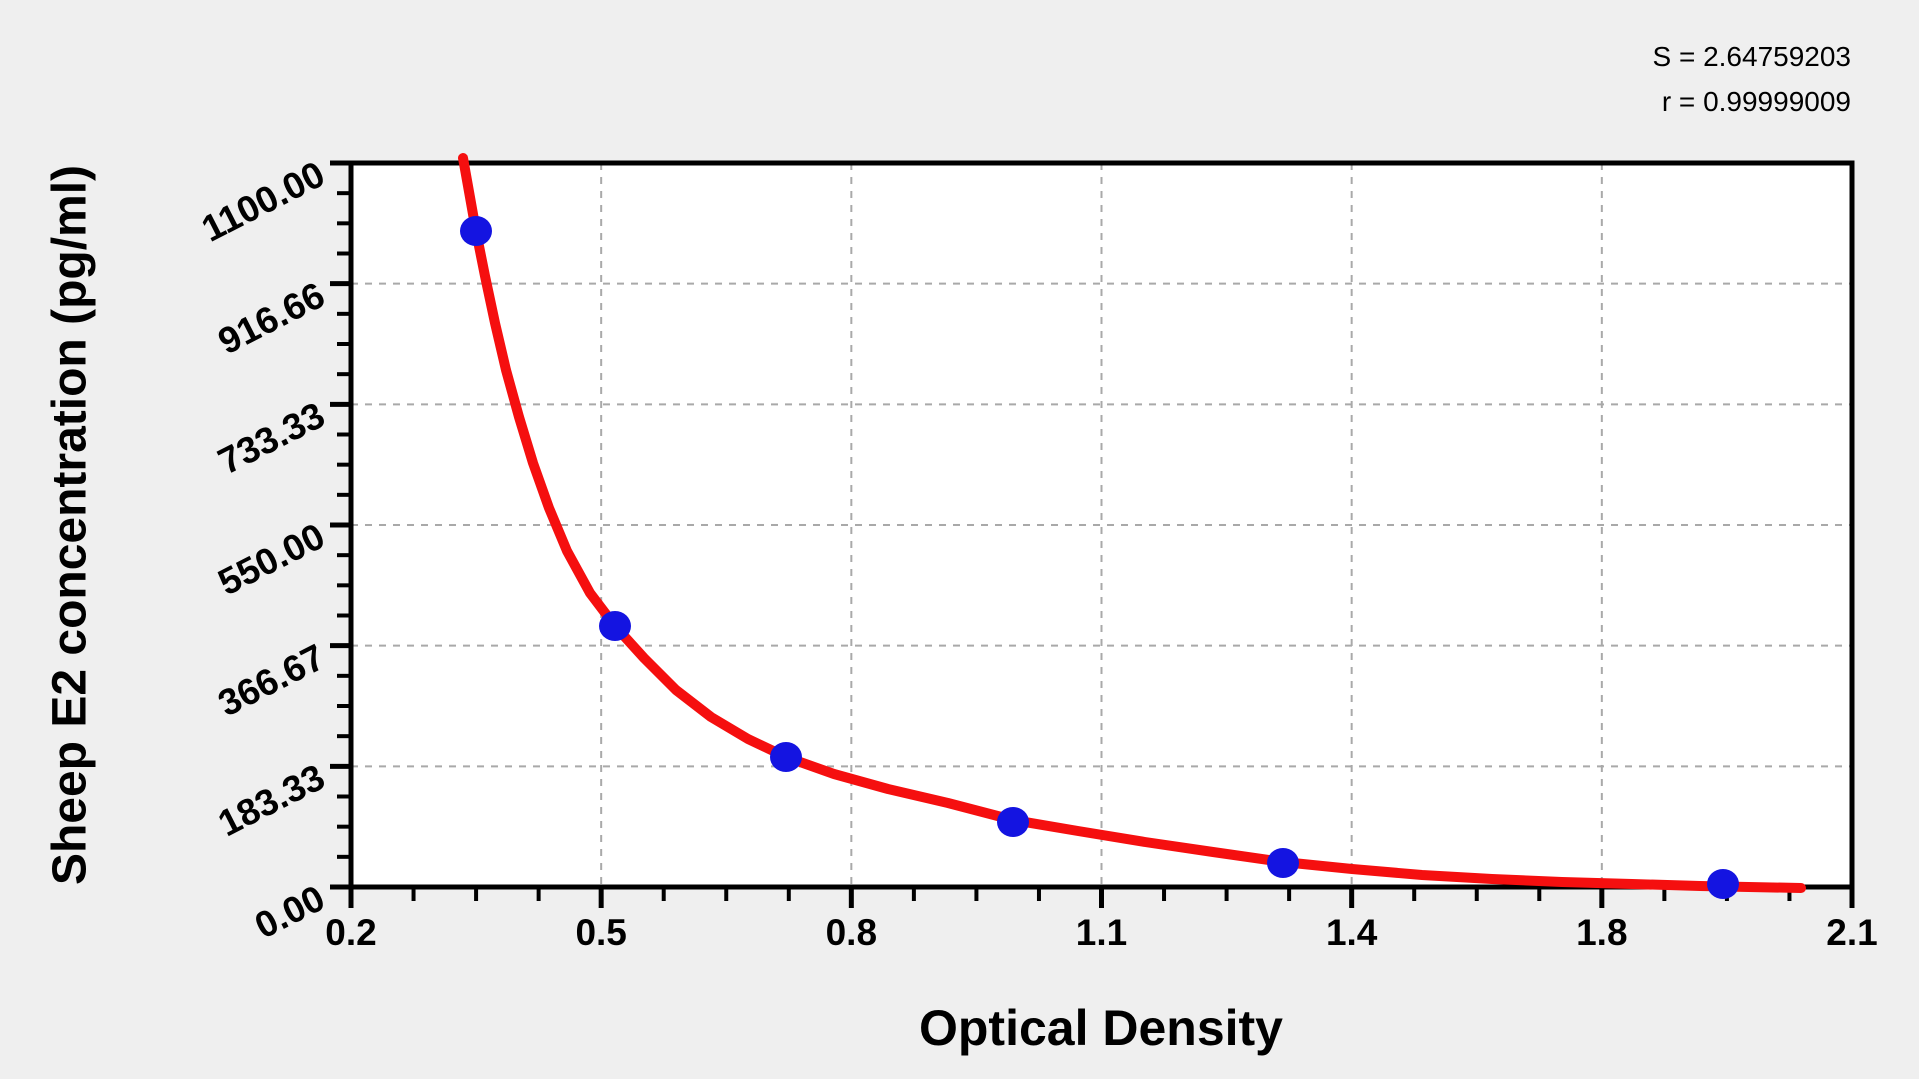 This screenshot has height=1079, width=1919. What do you see at coordinates (1751, 79) in the screenshot?
I see `fit-statistics: S = 2.64759203 r = 0.99999009` at bounding box center [1751, 79].